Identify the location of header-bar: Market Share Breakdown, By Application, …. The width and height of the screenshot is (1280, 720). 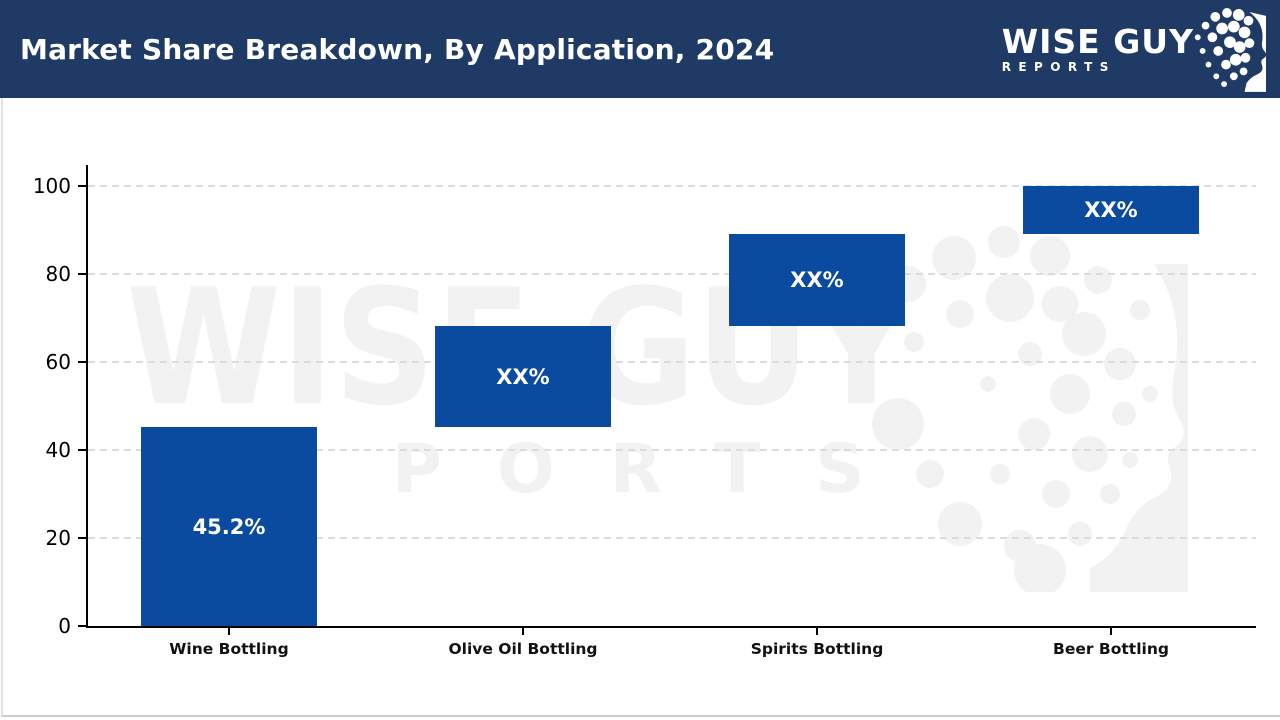
(640, 49).